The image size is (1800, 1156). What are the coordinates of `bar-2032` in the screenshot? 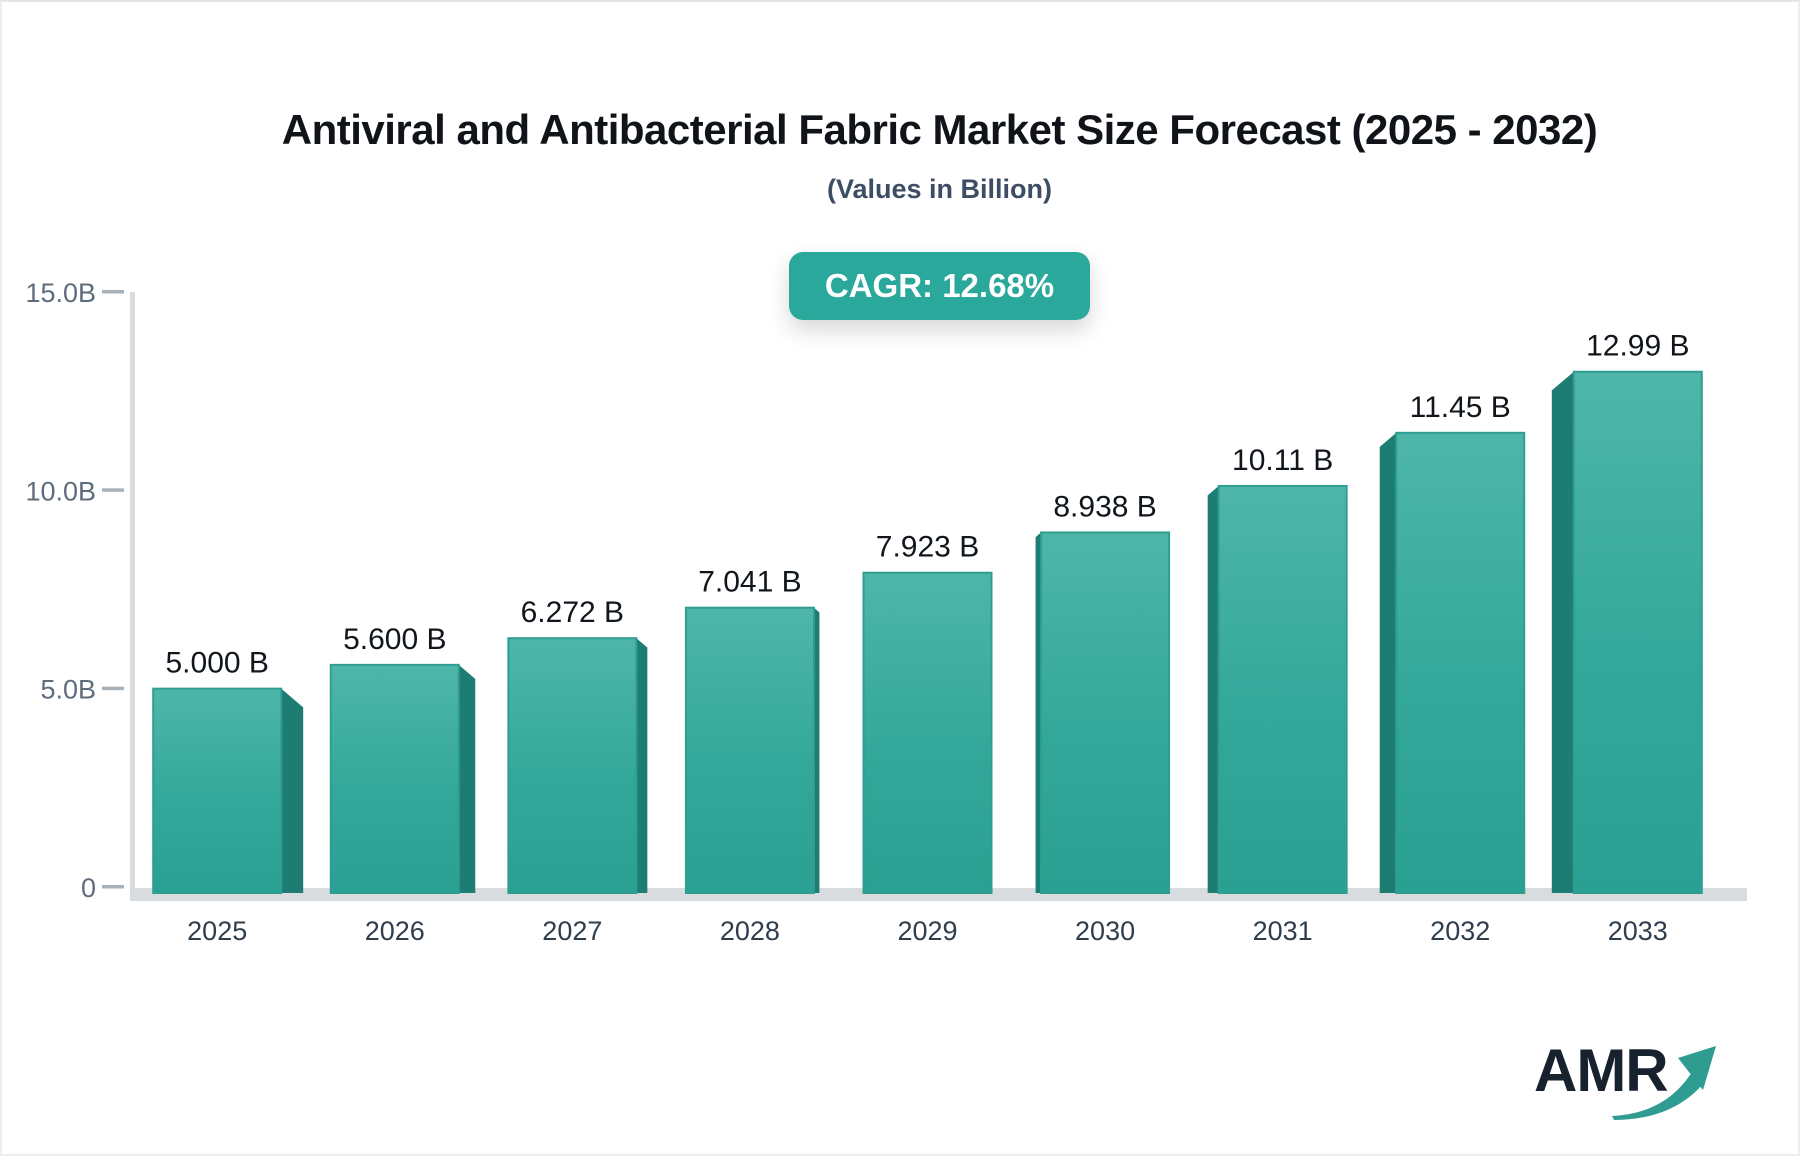 It's located at (1460, 662).